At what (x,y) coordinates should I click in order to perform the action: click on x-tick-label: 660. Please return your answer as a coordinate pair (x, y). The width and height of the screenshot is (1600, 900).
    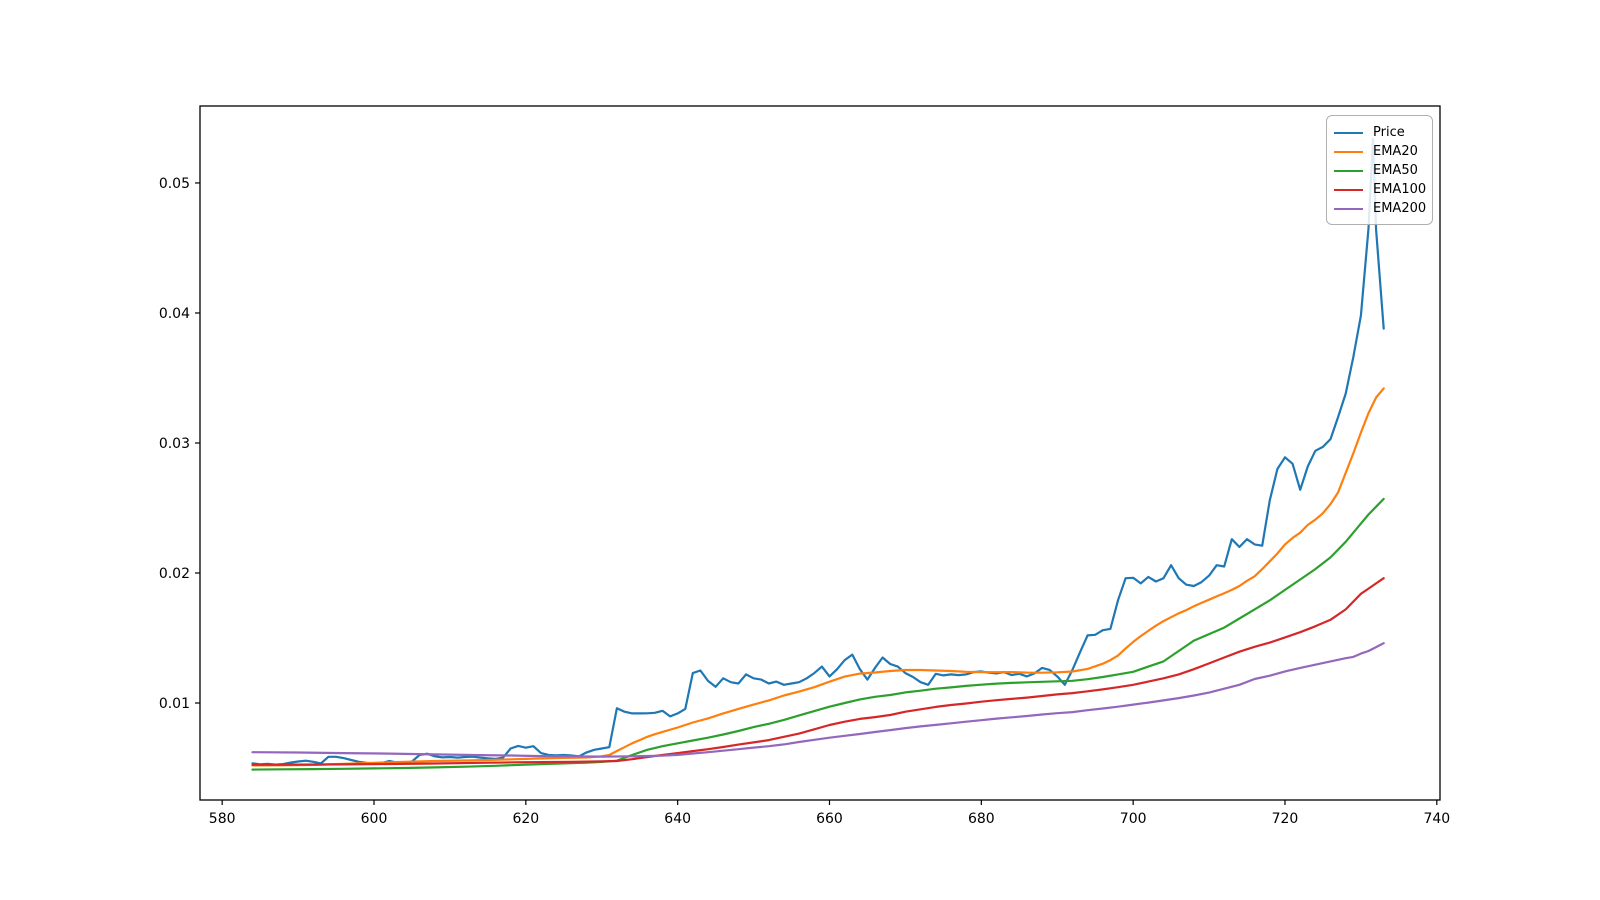
    Looking at the image, I should click on (829, 819).